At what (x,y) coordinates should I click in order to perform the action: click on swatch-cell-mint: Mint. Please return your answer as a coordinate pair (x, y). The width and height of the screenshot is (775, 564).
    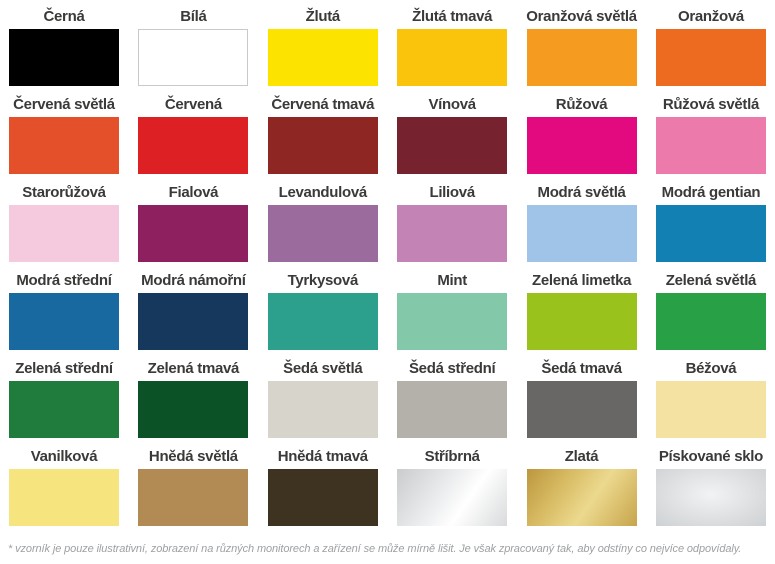
    Looking at the image, I should click on (452, 310).